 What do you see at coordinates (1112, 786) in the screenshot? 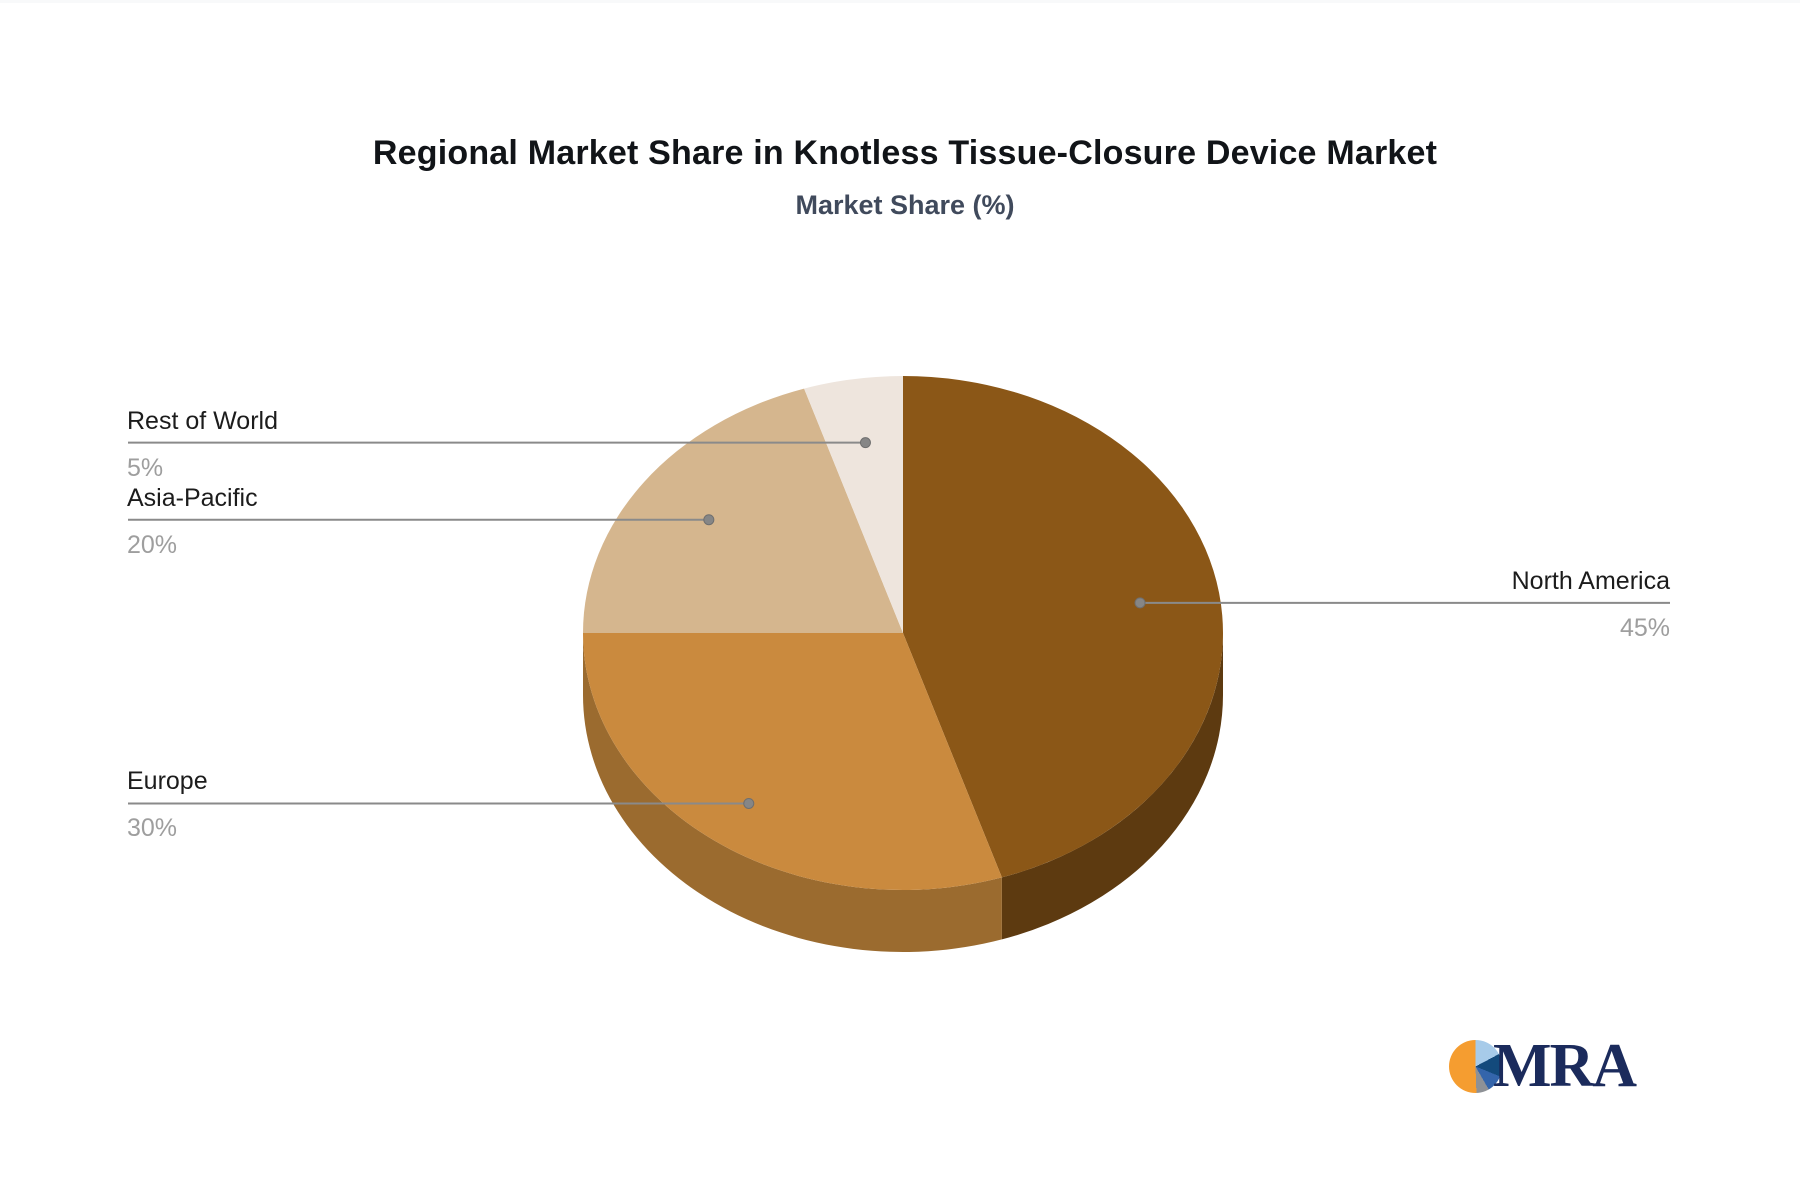
I see `pie-slice-side-north-america` at bounding box center [1112, 786].